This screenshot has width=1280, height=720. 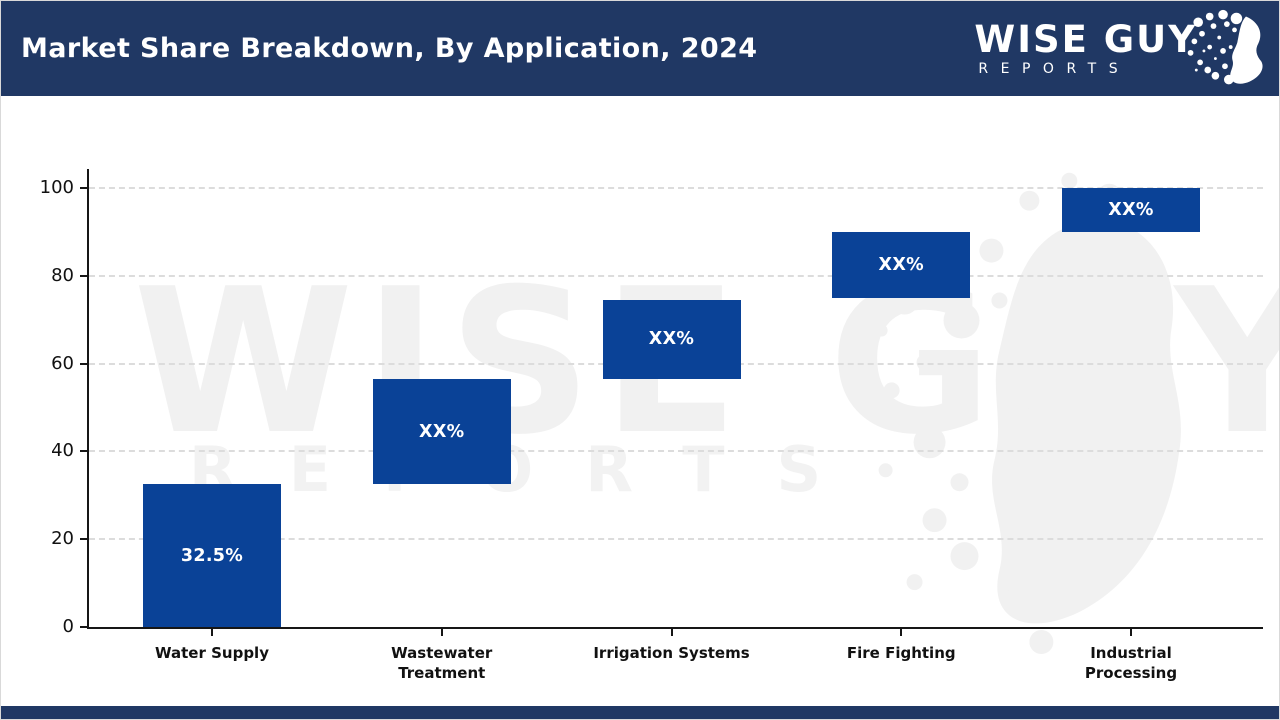 I want to click on x-axis-label: Fire Fighting, so click(x=901, y=653).